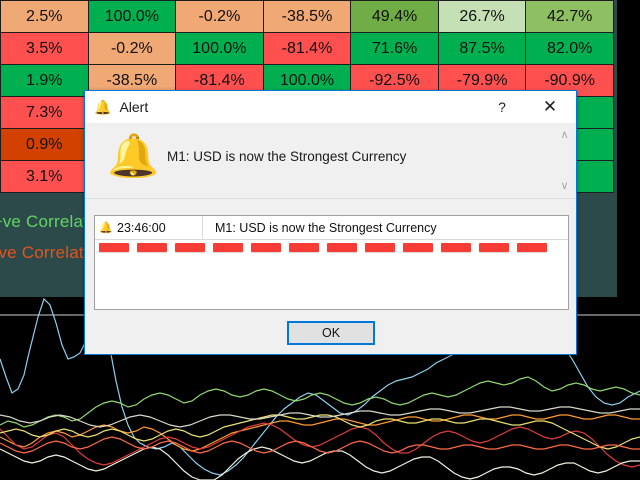 This screenshot has height=480, width=640. What do you see at coordinates (331, 333) in the screenshot?
I see `ok-button: OK` at bounding box center [331, 333].